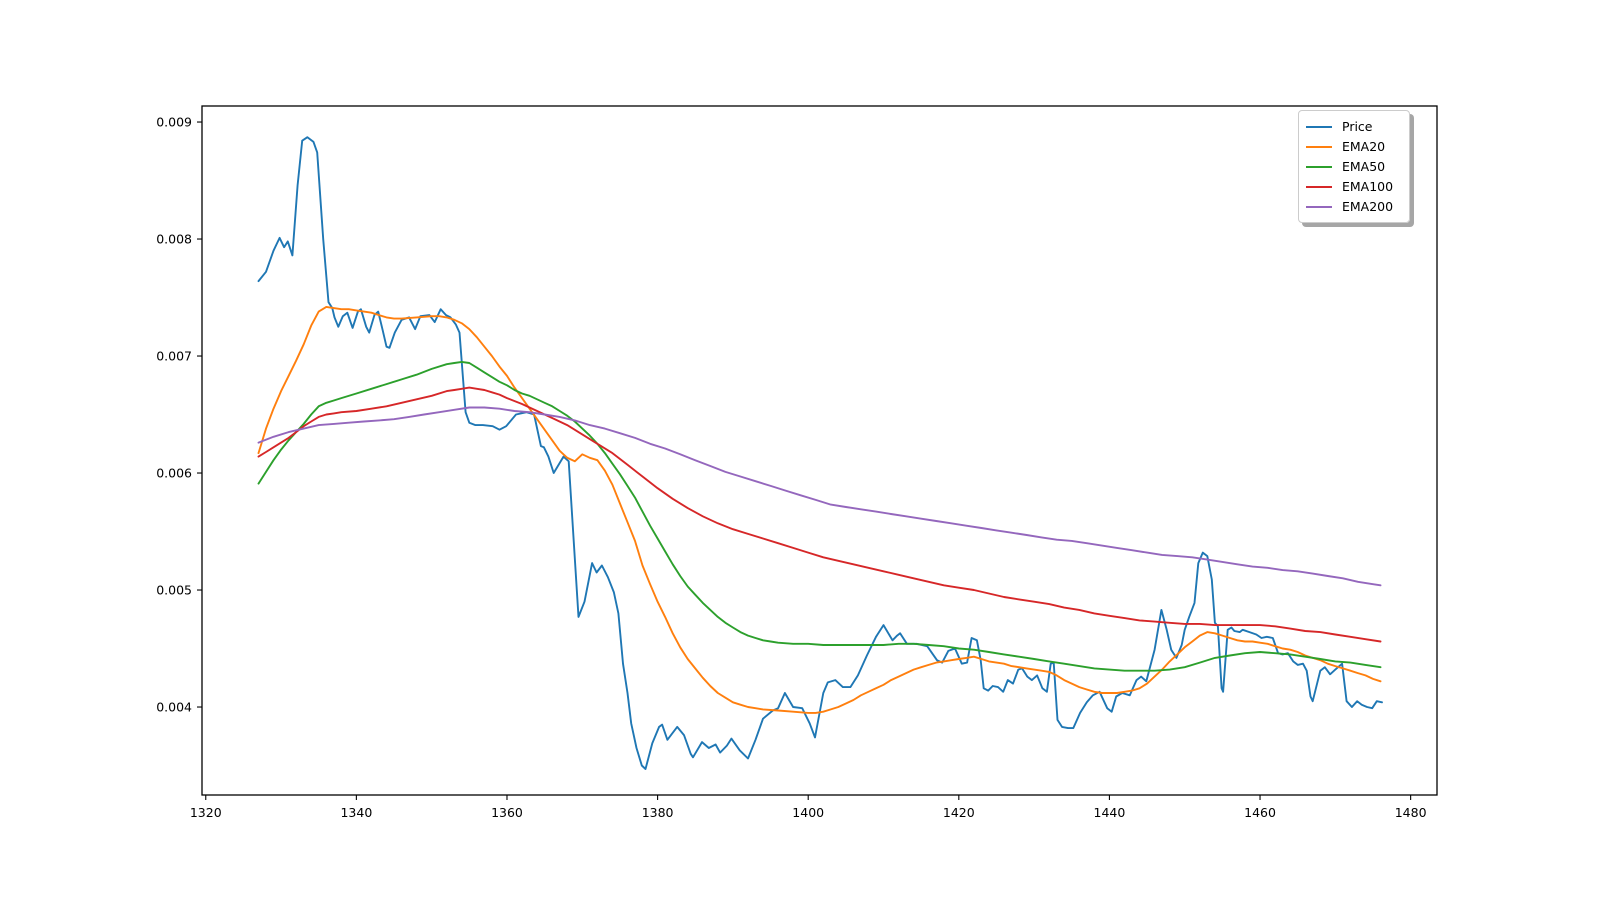 Image resolution: width=1600 pixels, height=900 pixels. Describe the element at coordinates (174, 707) in the screenshot. I see `y-tick-label: 0.004` at that location.